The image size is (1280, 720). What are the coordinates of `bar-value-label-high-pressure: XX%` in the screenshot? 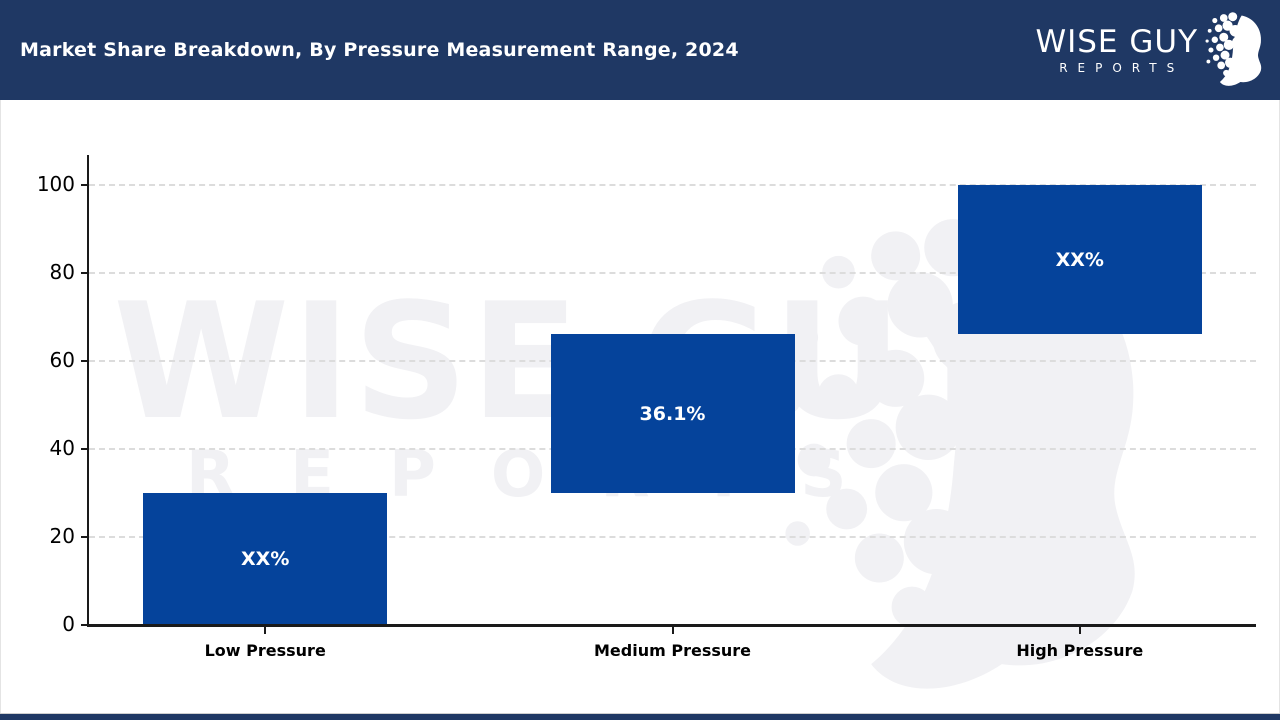 It's located at (1079, 259).